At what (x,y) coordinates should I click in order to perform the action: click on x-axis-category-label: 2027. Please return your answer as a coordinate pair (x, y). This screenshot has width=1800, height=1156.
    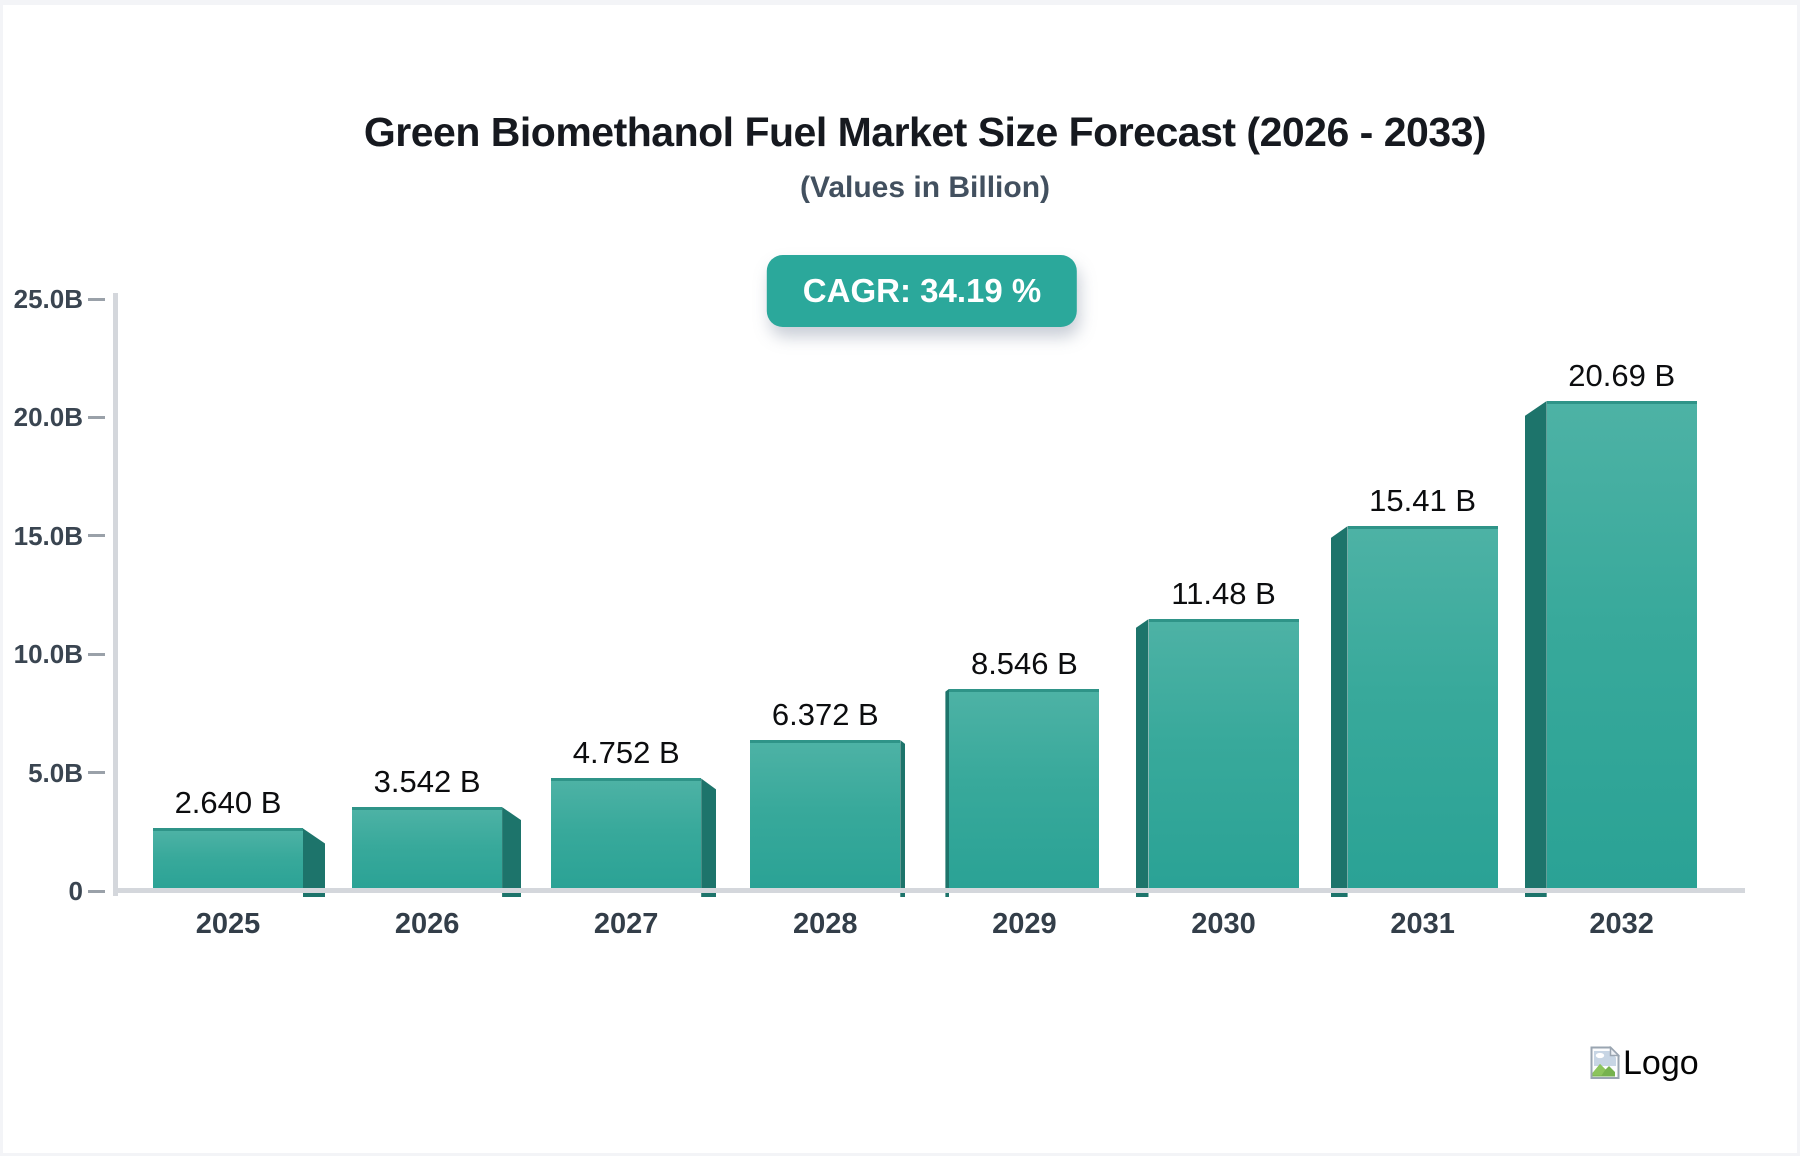
    Looking at the image, I should click on (626, 924).